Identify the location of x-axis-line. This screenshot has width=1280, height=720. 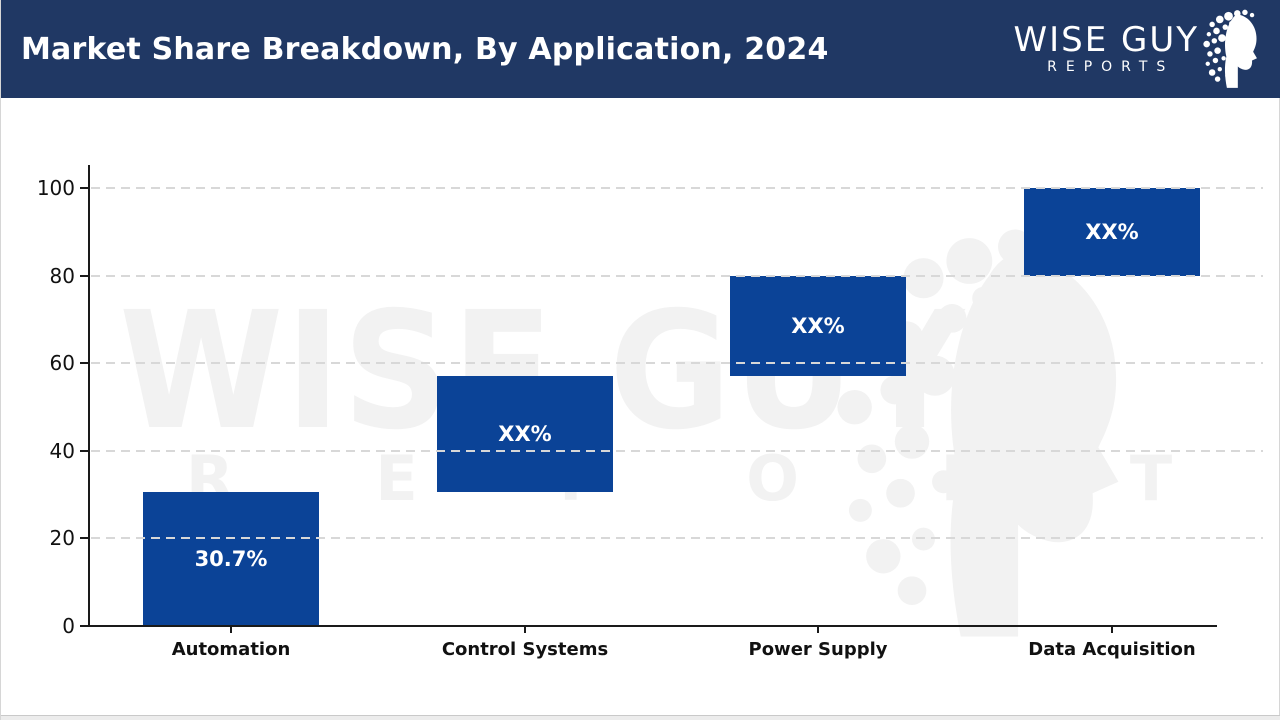
(653, 626).